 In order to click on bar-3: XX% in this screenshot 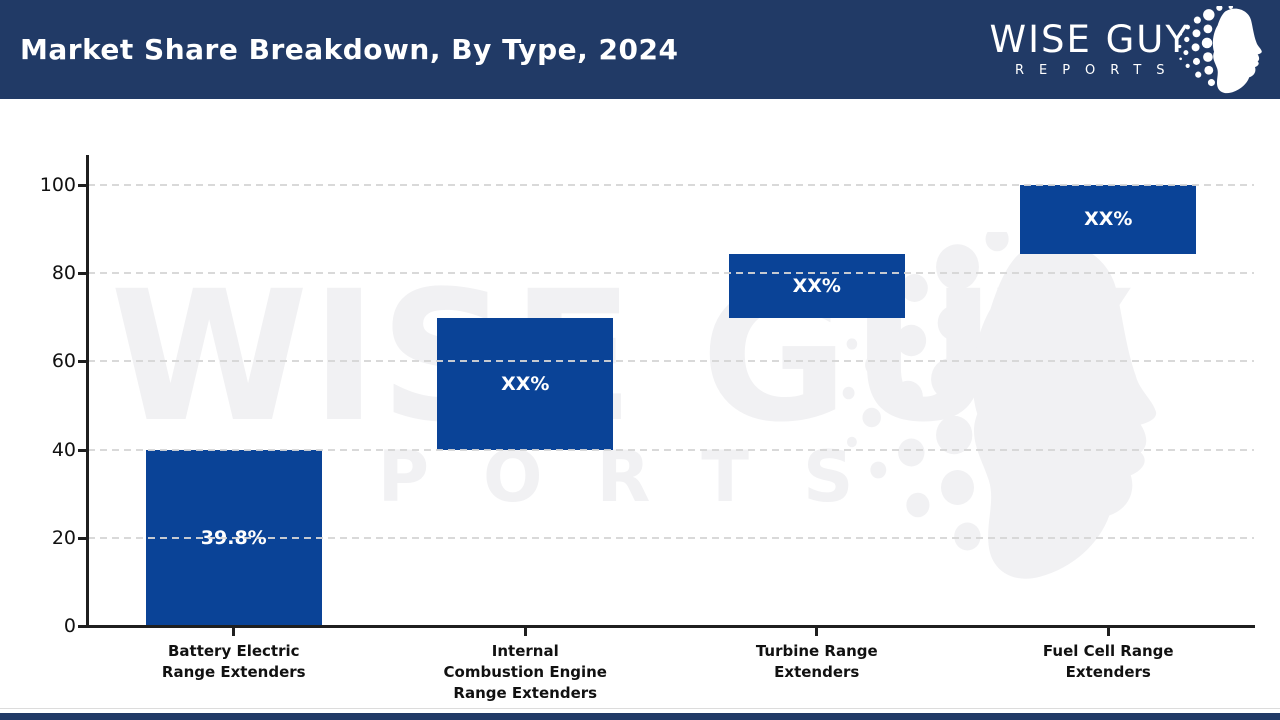, I will do `click(816, 286)`.